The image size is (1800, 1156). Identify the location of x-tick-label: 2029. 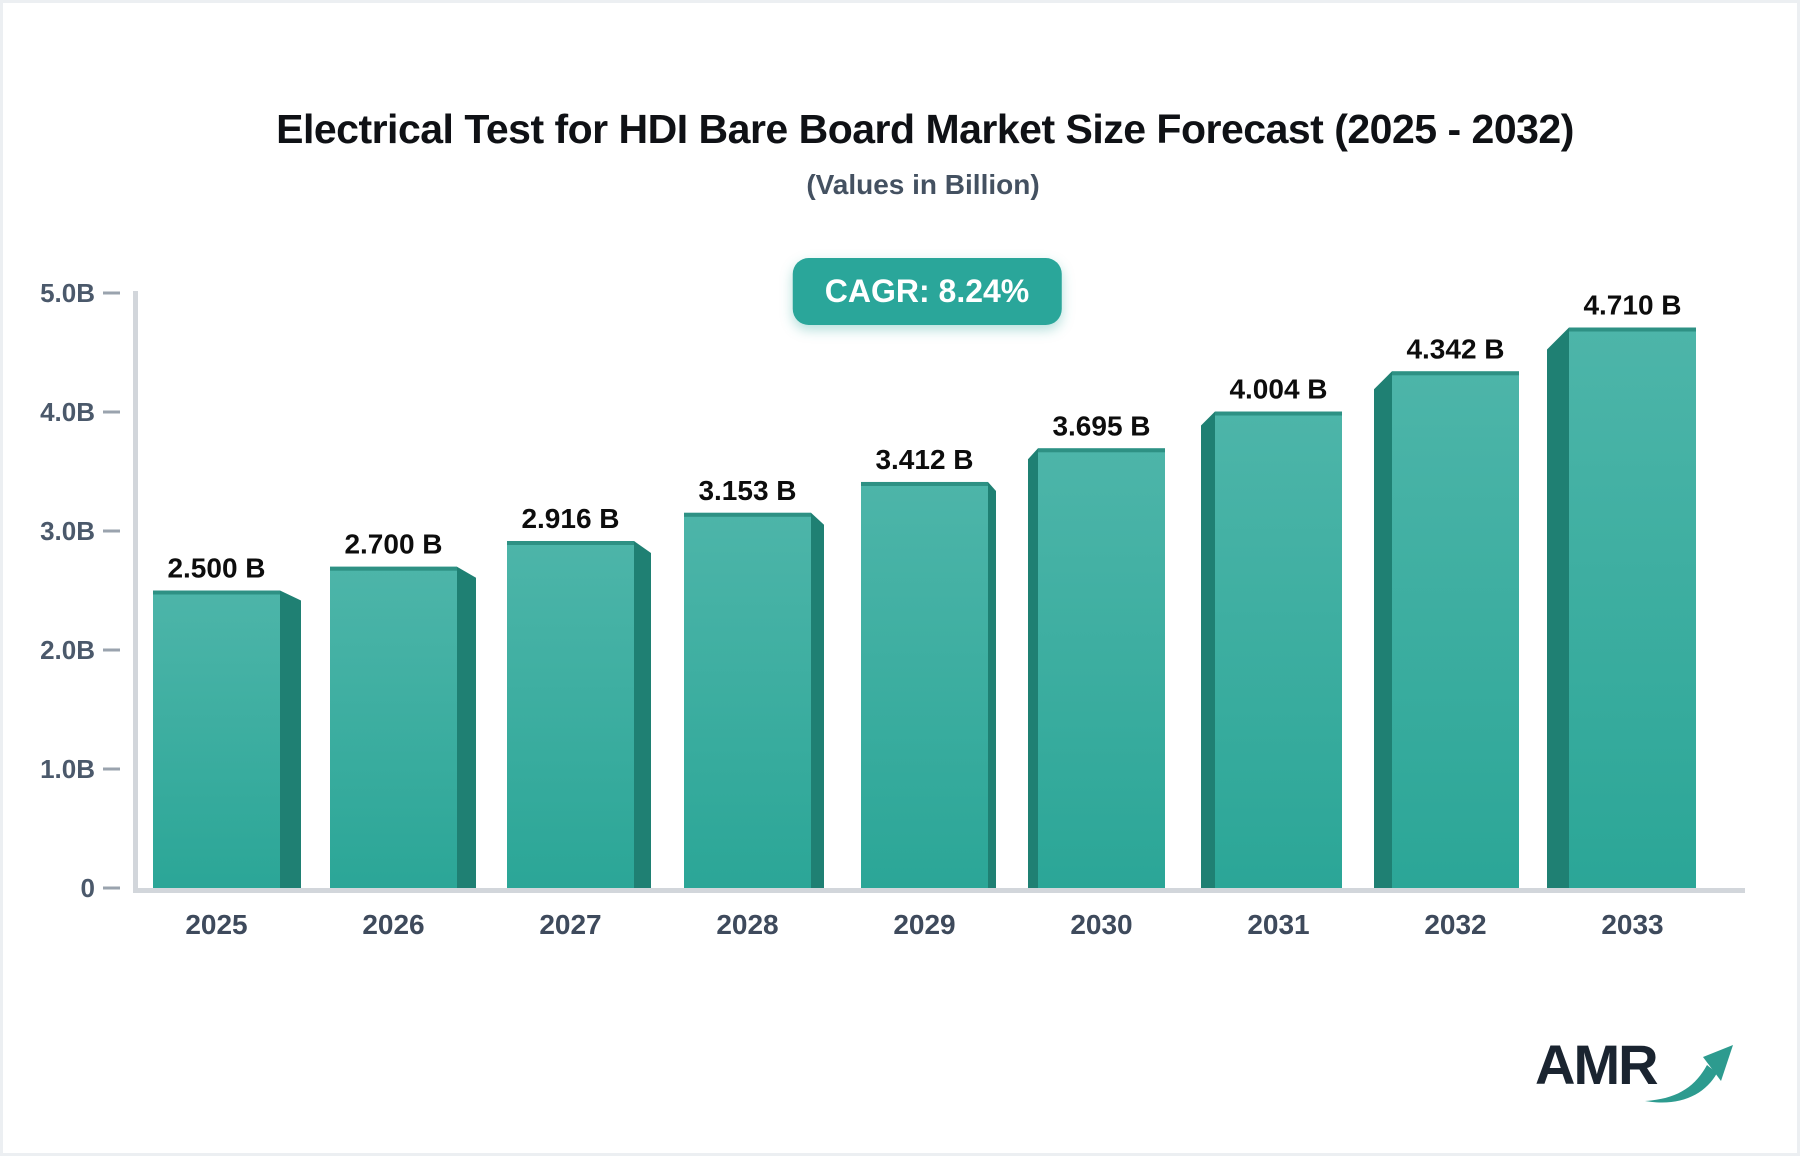
(924, 924).